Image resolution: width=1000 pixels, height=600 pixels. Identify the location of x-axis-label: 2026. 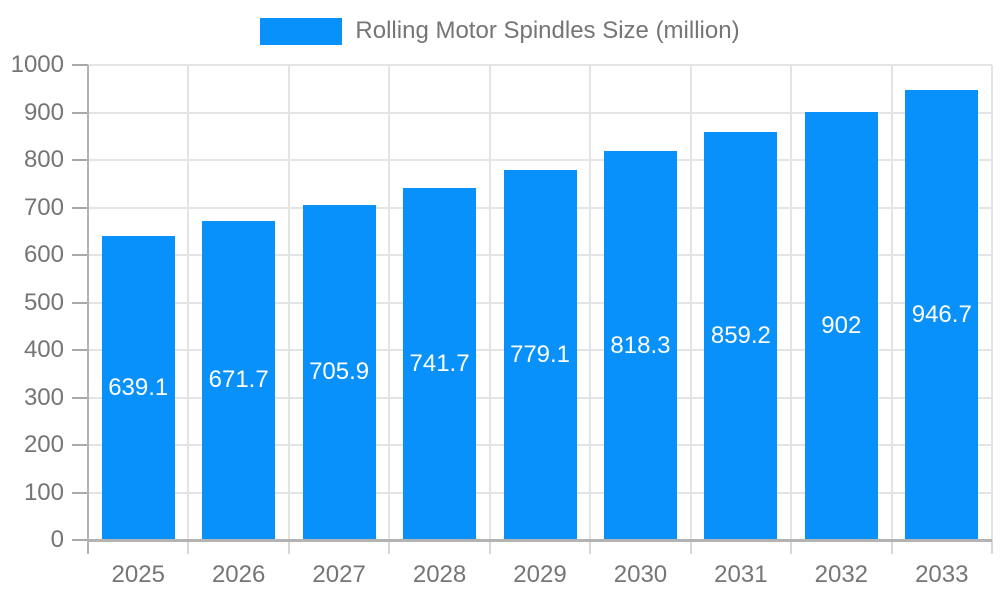
(238, 574).